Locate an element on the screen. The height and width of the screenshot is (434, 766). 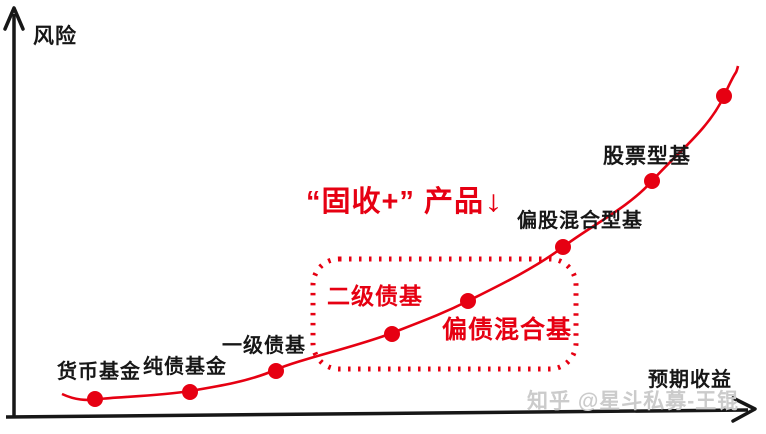
headline-text: “固收+” 产品 is located at coordinates (395, 202).